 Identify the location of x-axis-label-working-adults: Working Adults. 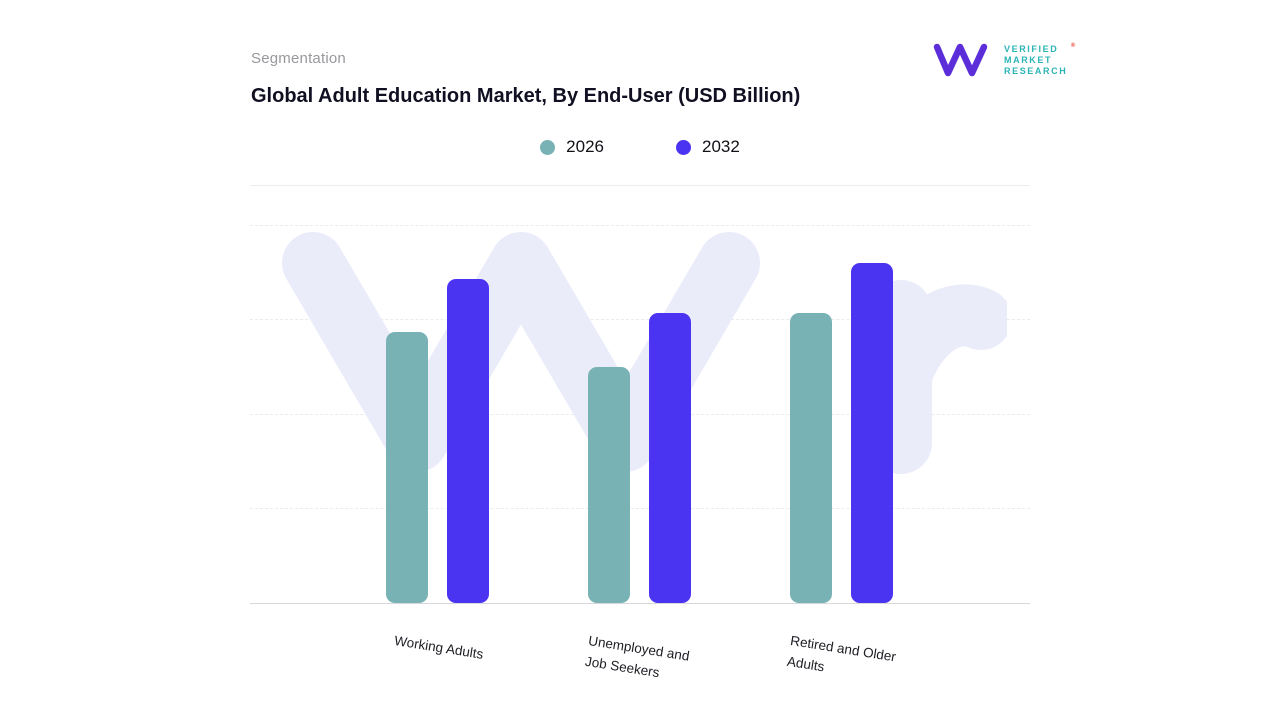
(439, 647).